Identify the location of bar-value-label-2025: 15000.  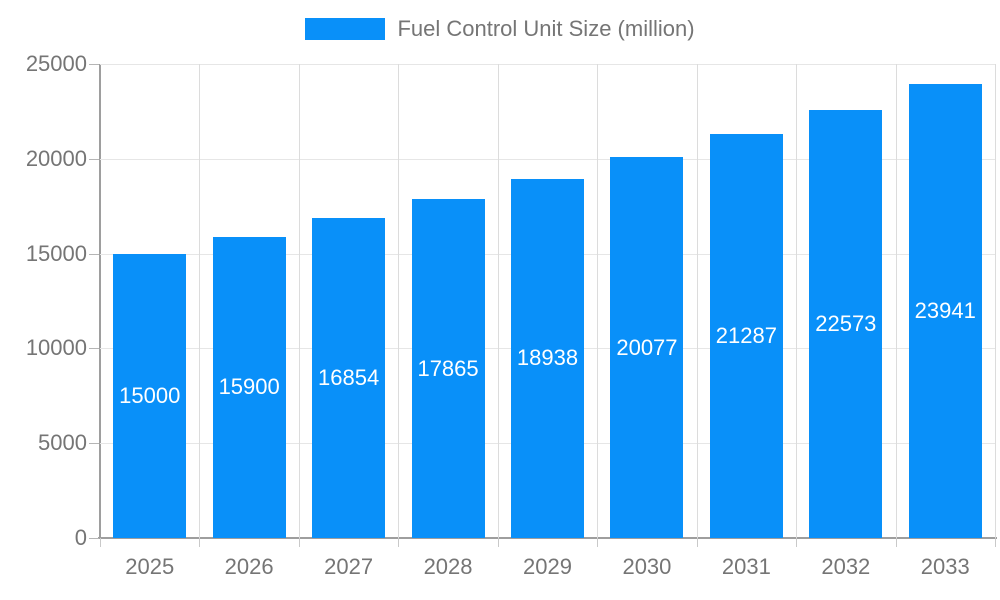
(150, 395).